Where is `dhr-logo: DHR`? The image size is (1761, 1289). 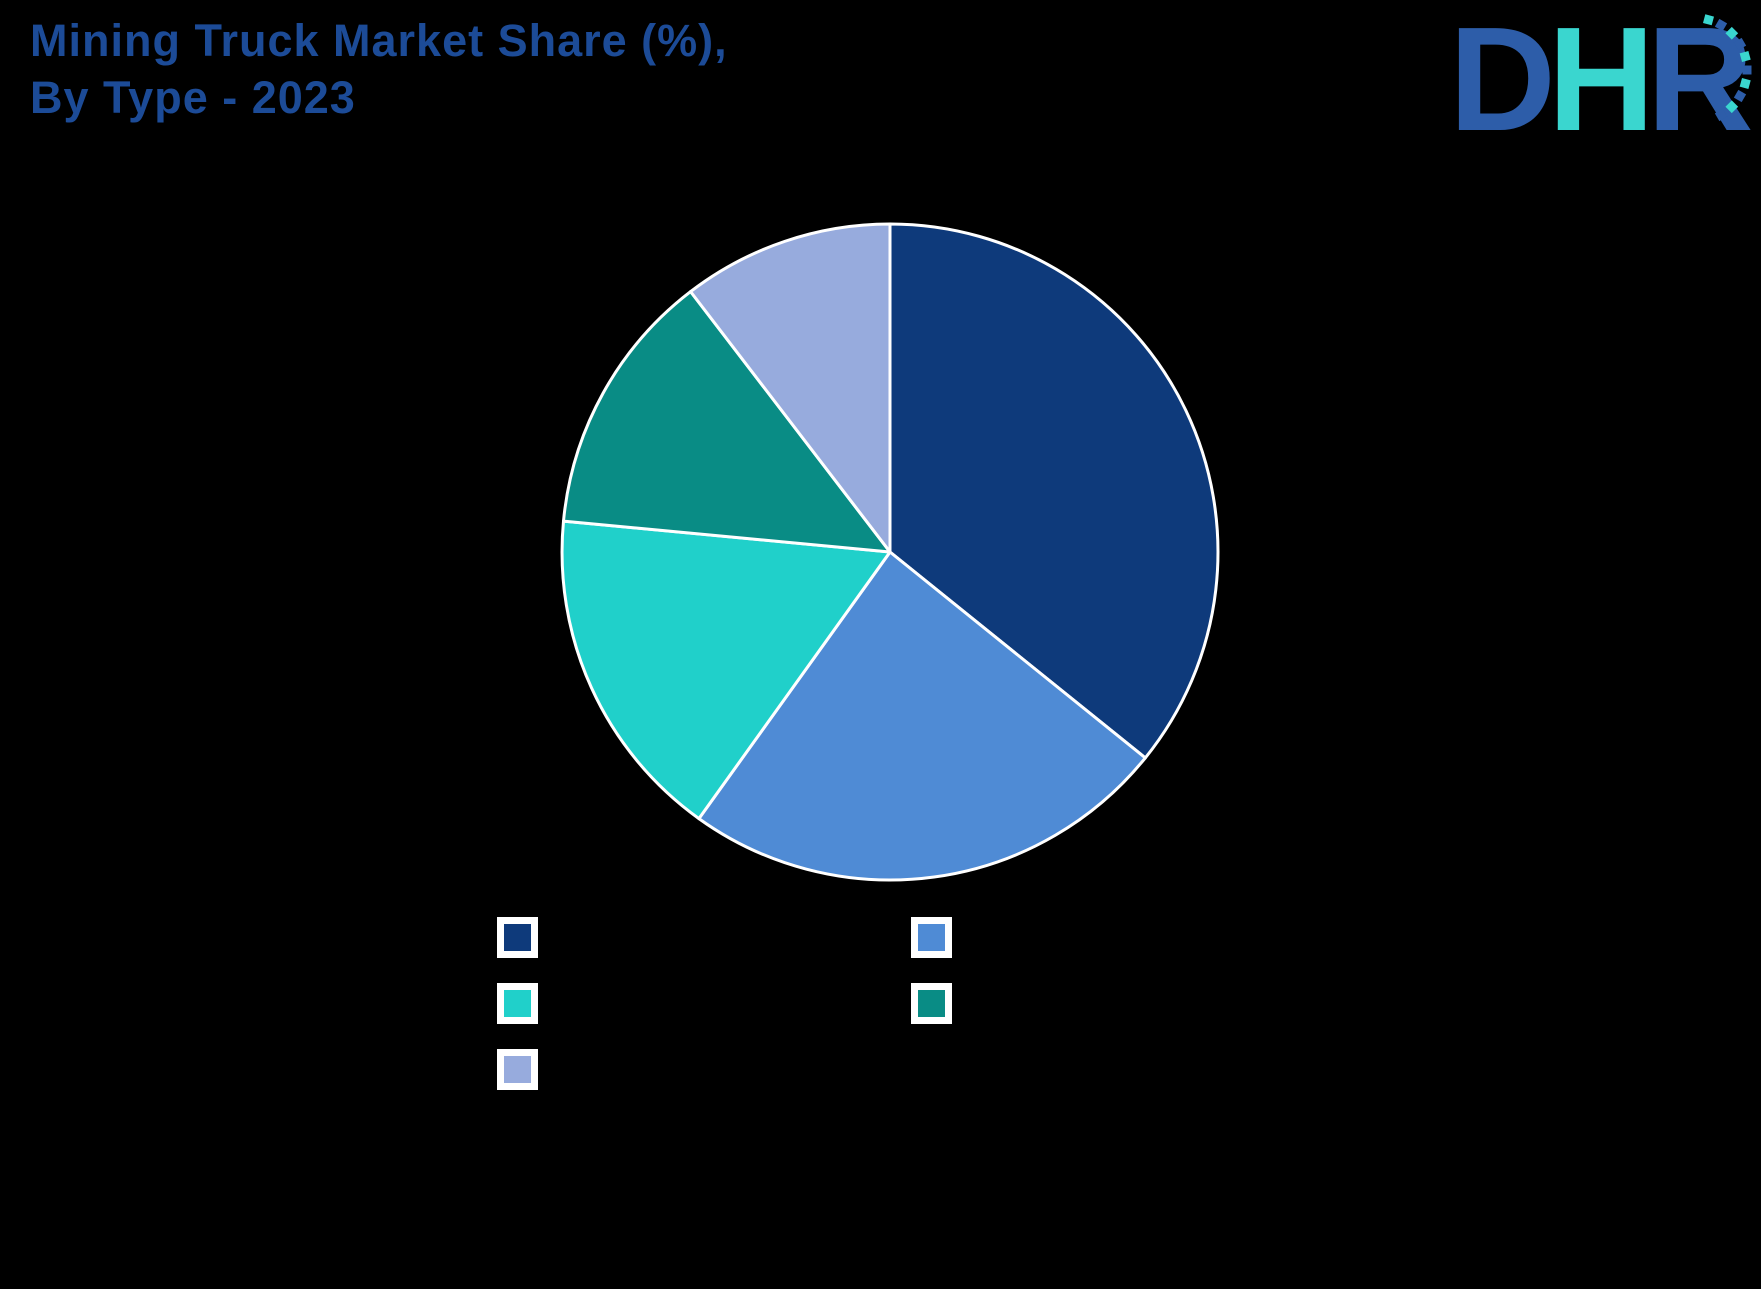 dhr-logo: DHR is located at coordinates (1602, 84).